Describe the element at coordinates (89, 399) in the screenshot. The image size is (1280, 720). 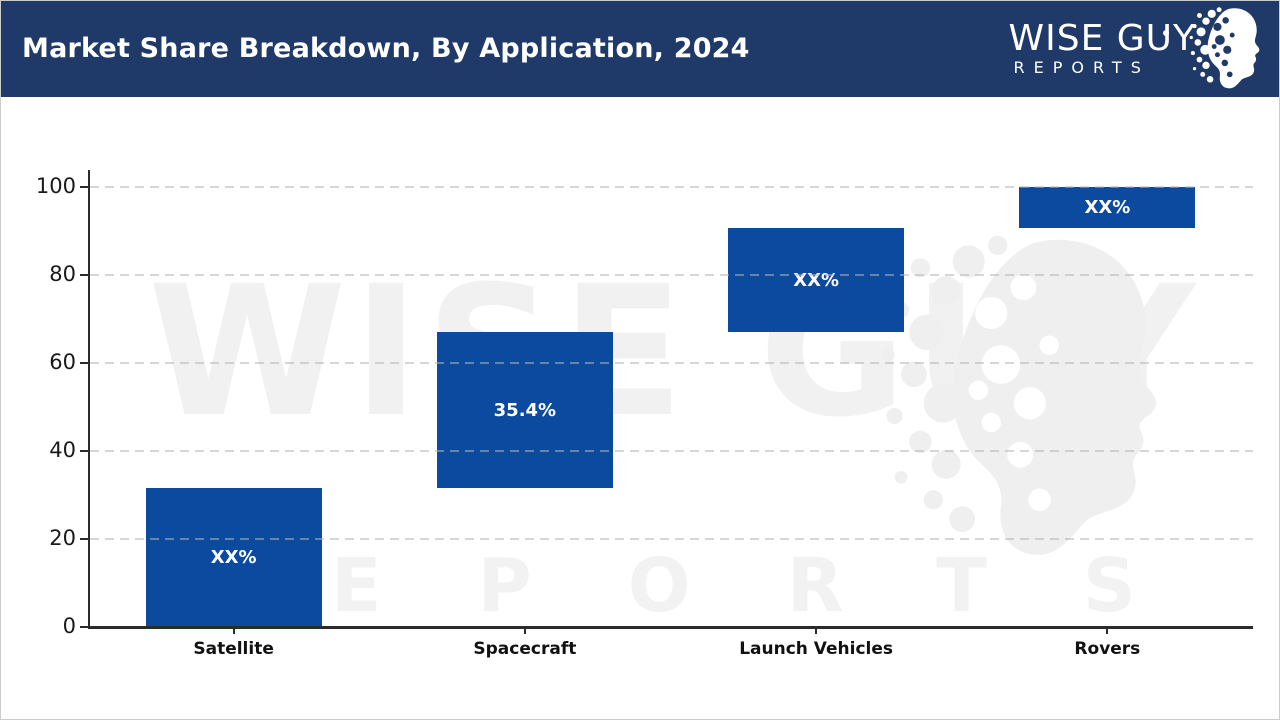
I see `y-axis-line` at that location.